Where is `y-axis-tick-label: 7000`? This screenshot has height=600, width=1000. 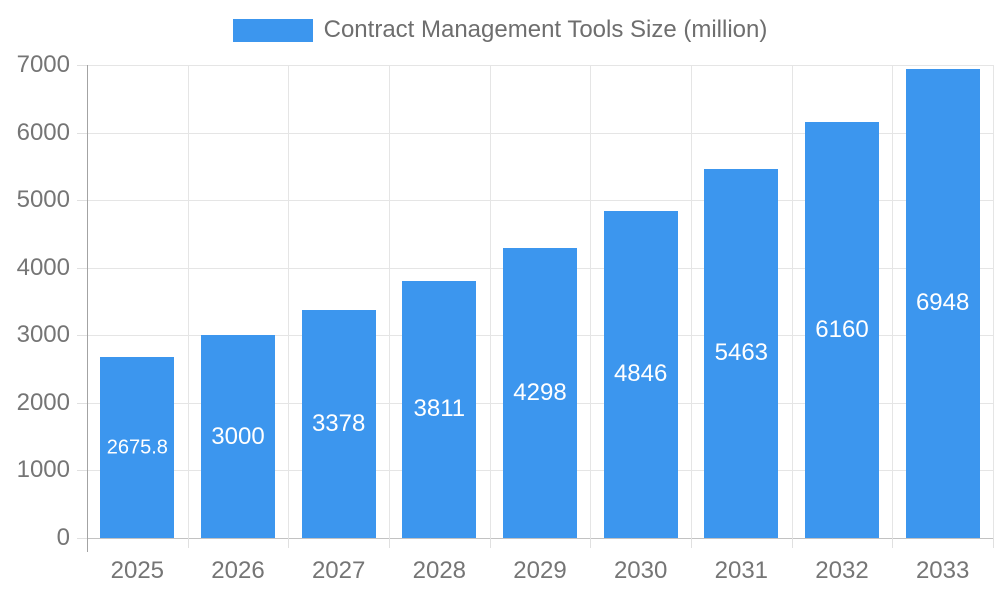
y-axis-tick-label: 7000 is located at coordinates (43, 64).